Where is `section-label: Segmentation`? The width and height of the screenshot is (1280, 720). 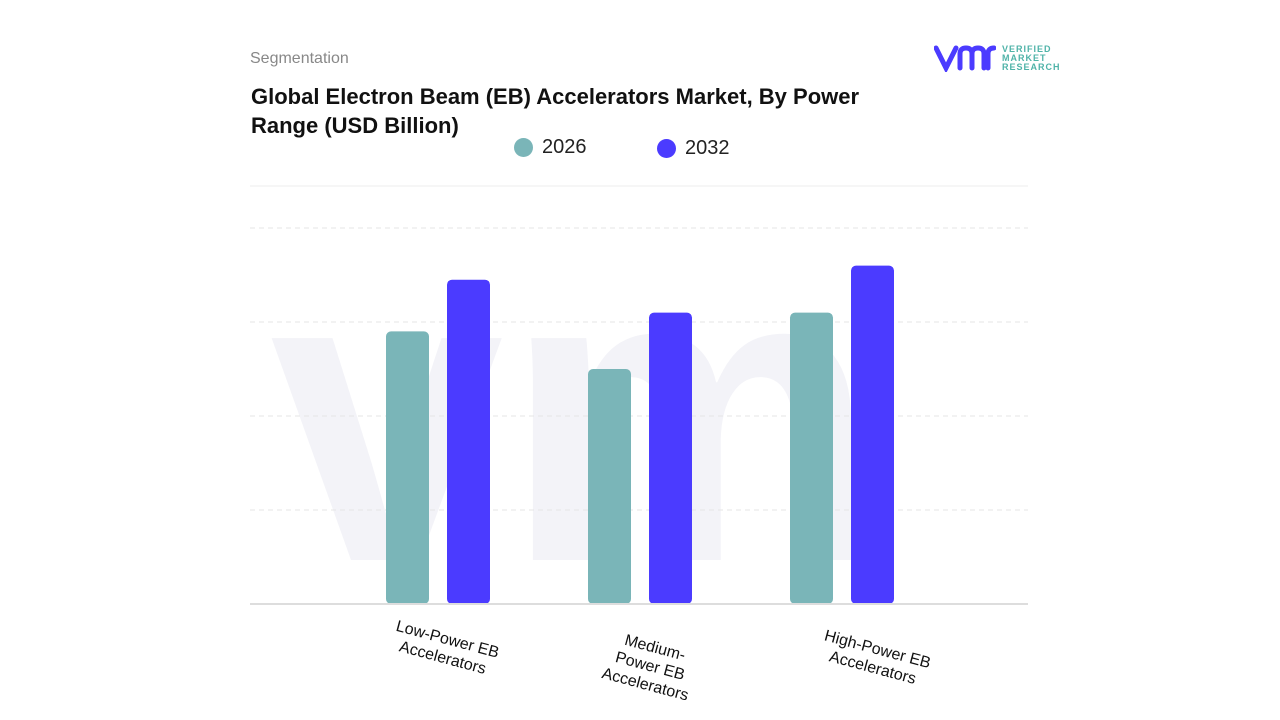 section-label: Segmentation is located at coordinates (299, 58).